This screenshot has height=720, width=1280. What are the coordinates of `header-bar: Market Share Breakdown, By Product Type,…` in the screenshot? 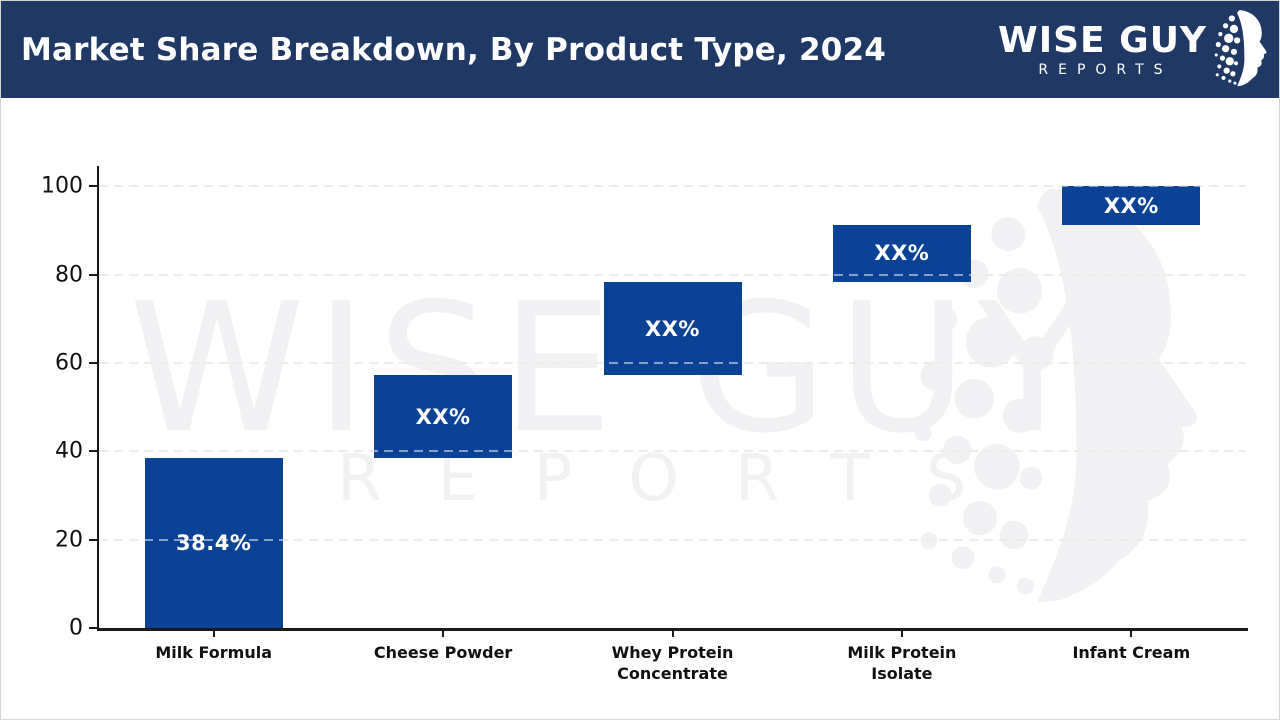 It's located at (640, 49).